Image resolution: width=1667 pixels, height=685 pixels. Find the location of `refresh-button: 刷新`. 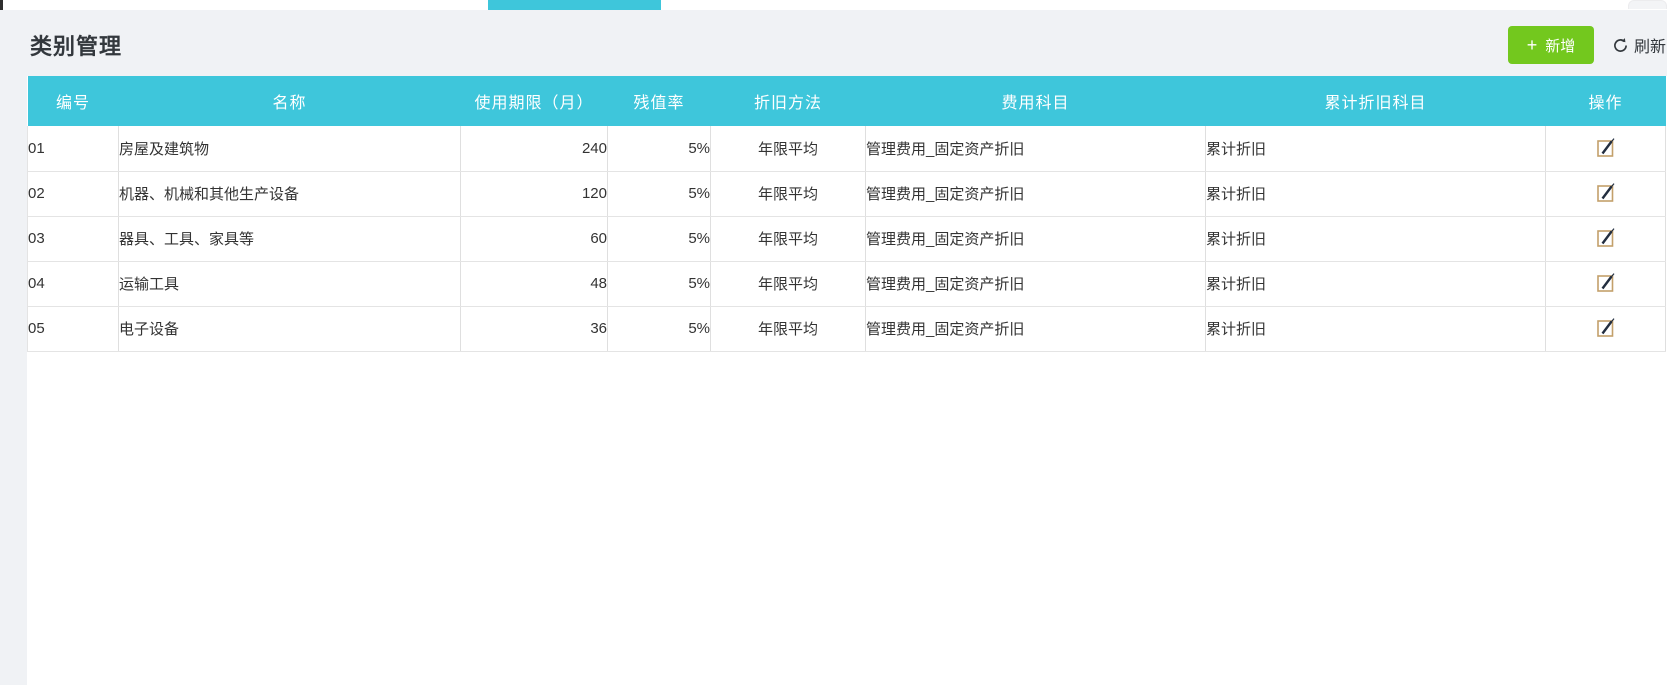

refresh-button: 刷新 is located at coordinates (1639, 45).